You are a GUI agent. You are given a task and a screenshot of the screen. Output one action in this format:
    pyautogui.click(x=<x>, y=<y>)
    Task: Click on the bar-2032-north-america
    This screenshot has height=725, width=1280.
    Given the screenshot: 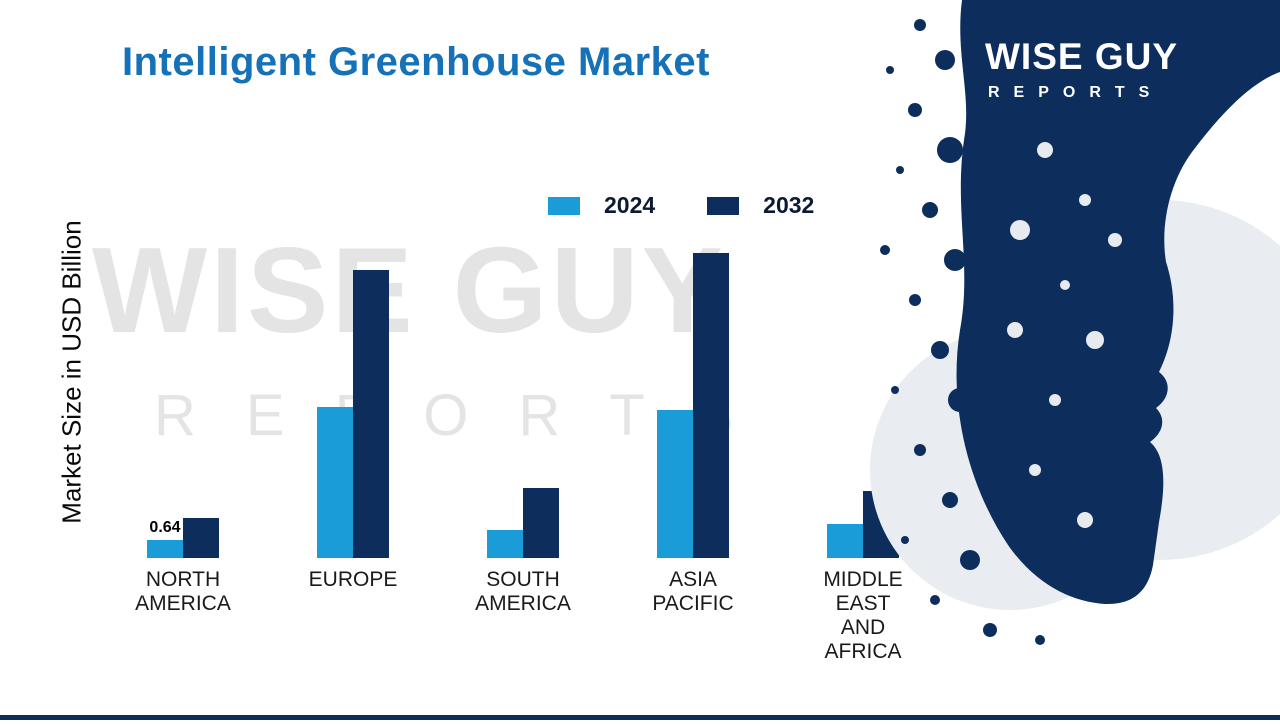 What is the action you would take?
    pyautogui.click(x=201, y=538)
    